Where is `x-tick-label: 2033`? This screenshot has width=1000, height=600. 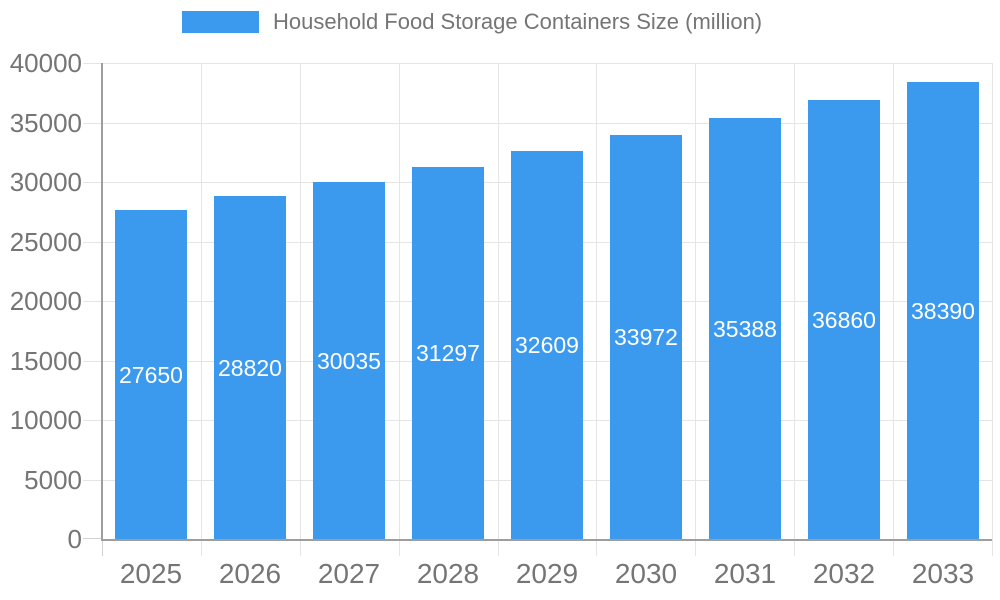 x-tick-label: 2033 is located at coordinates (943, 573).